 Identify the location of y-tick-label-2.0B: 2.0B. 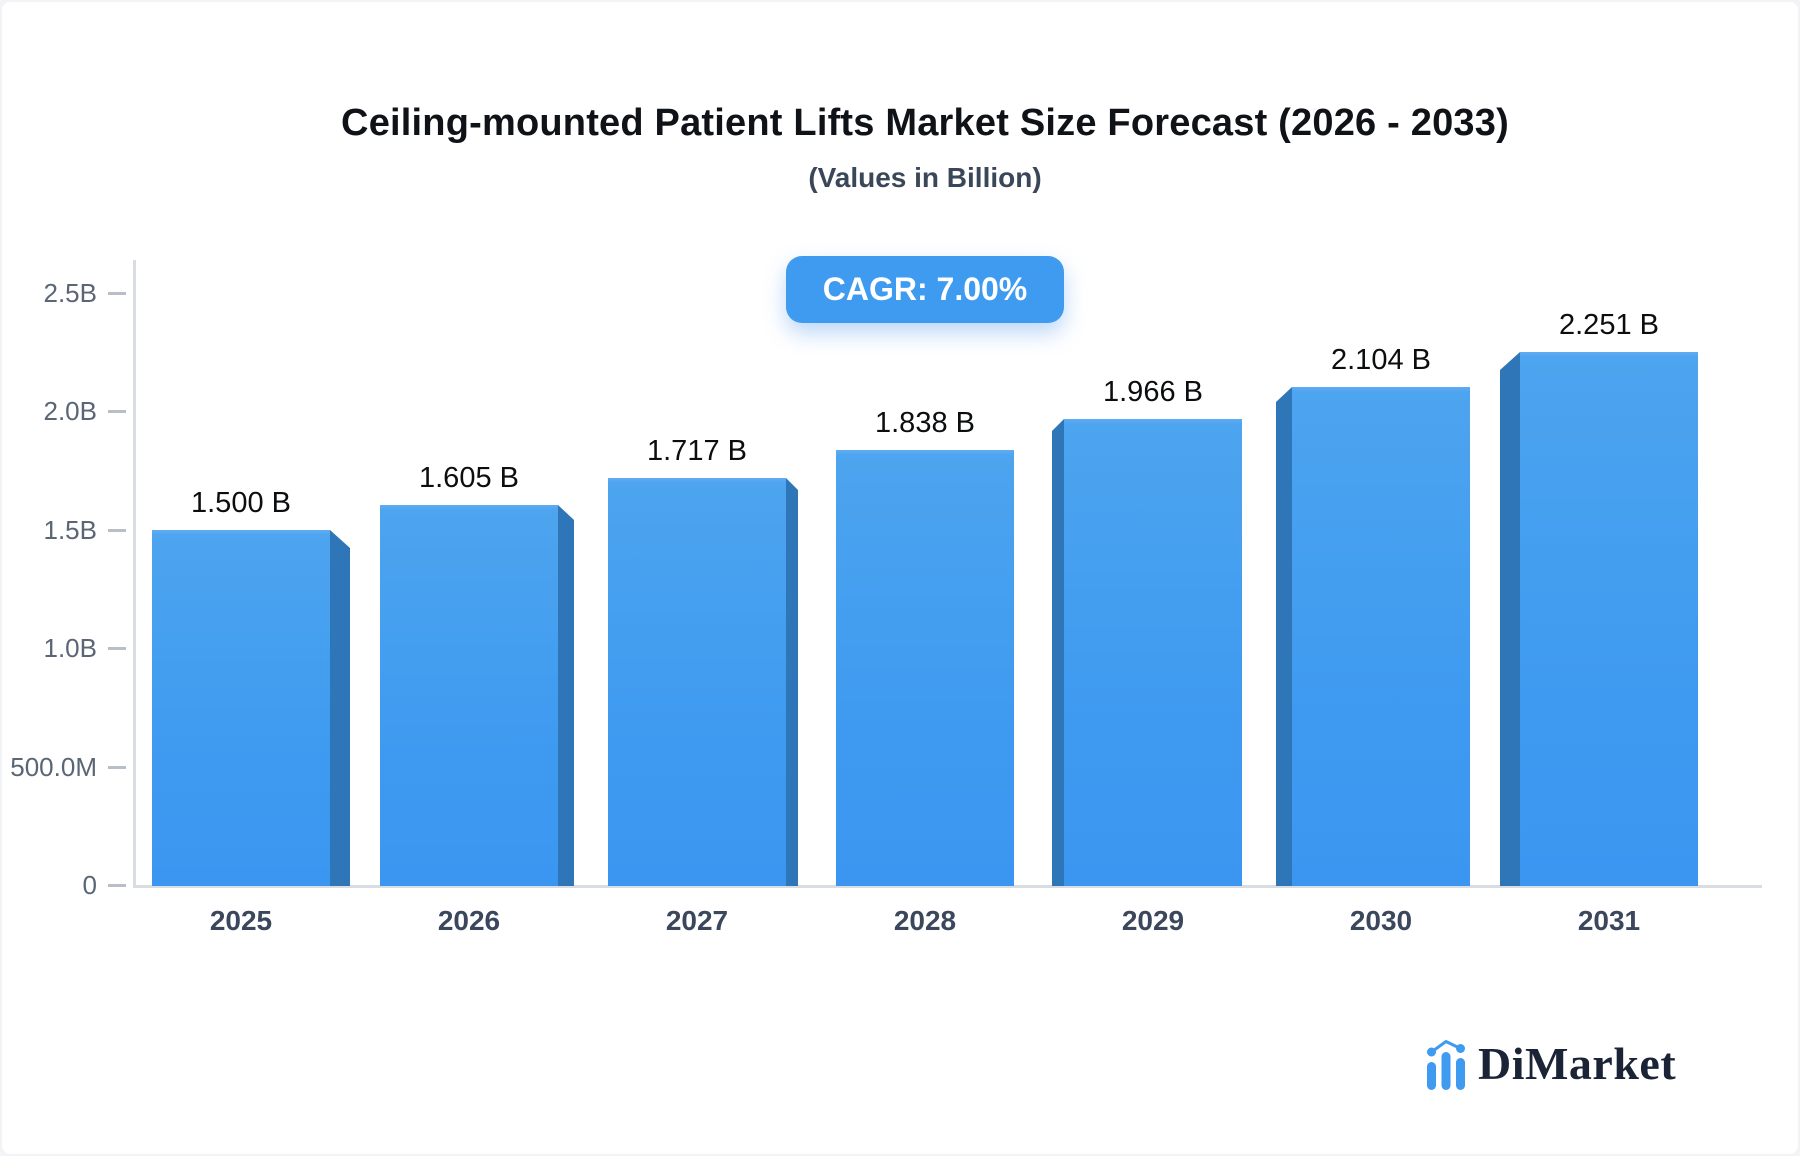
(70, 411).